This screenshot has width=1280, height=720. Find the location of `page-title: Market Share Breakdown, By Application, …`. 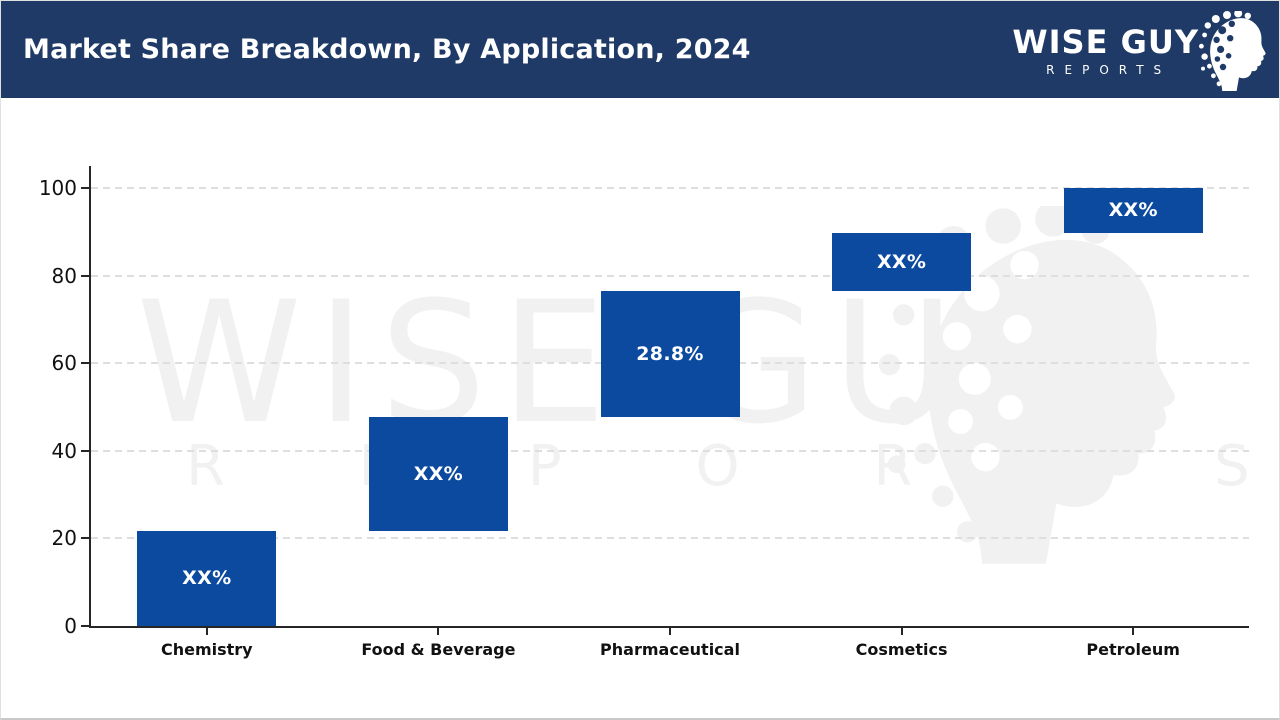

page-title: Market Share Breakdown, By Application, … is located at coordinates (387, 49).